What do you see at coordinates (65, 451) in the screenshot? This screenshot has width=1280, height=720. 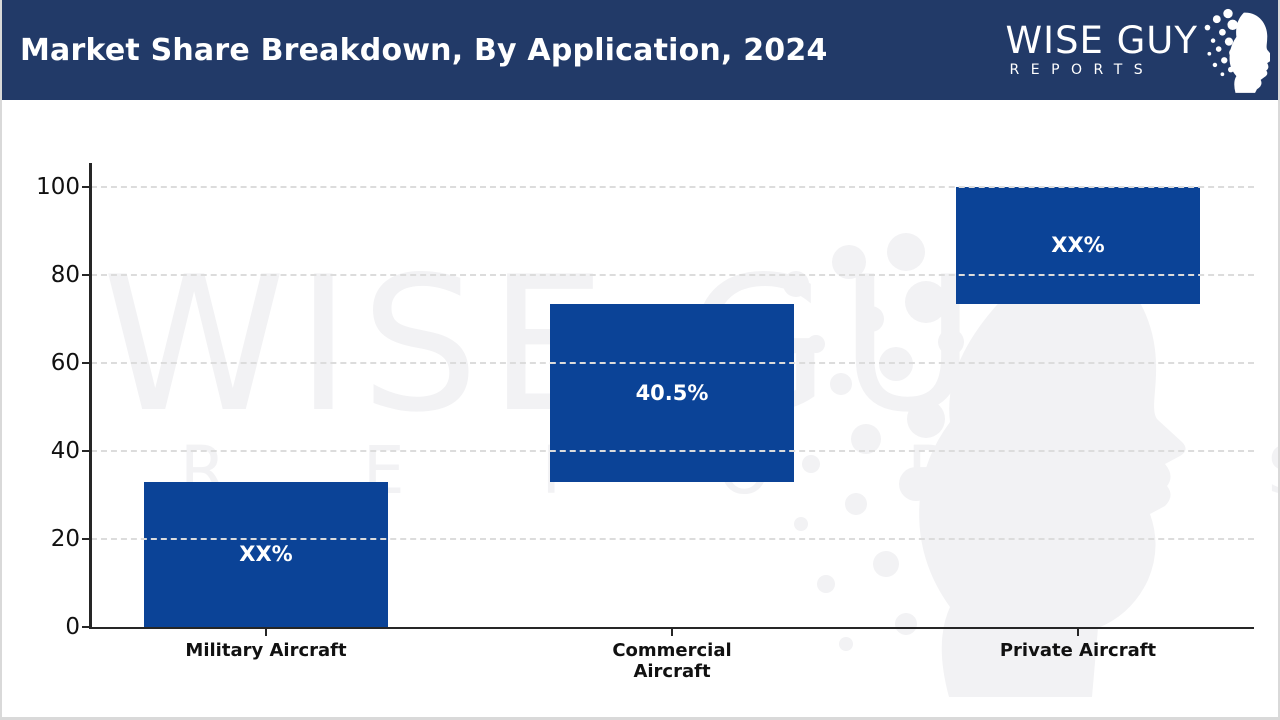 I see `y-axis-tick-label: 40` at bounding box center [65, 451].